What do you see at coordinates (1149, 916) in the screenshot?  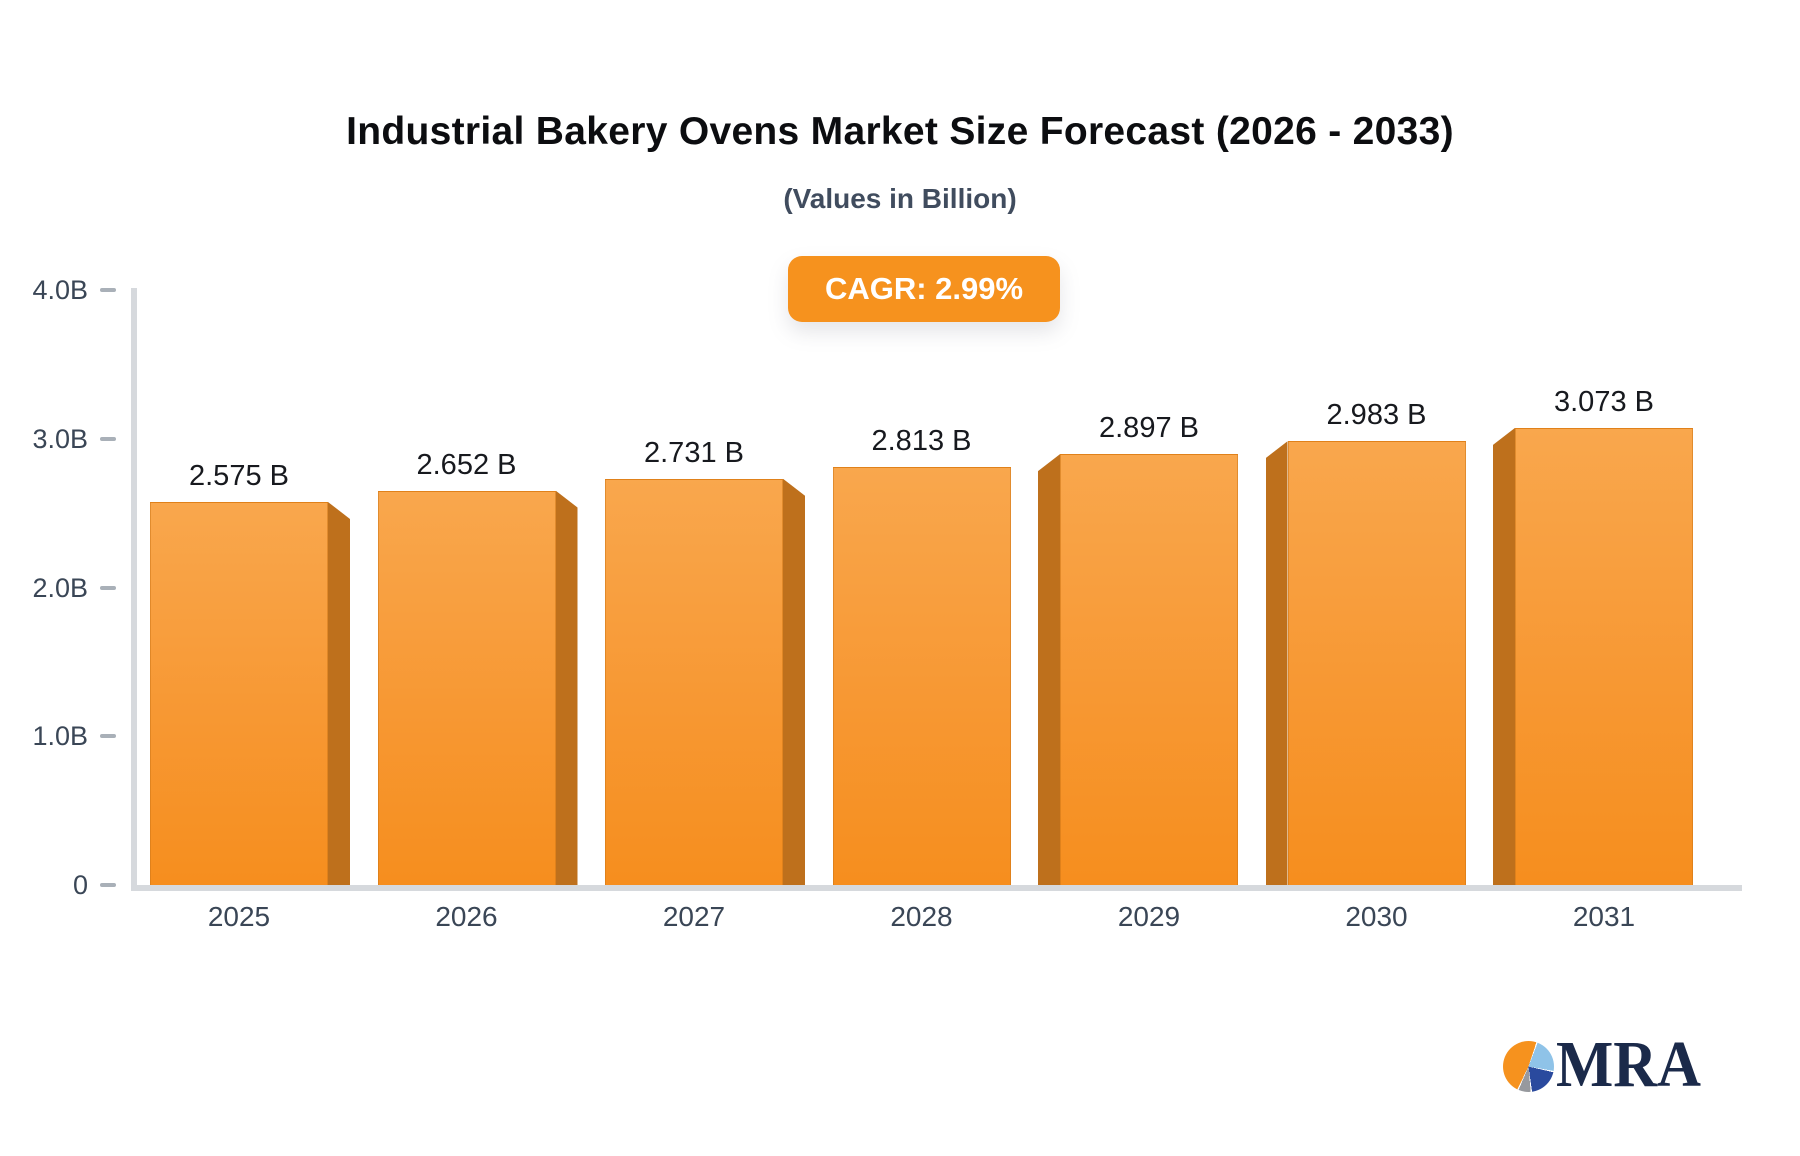 I see `x-axis-label-2029: 2029` at bounding box center [1149, 916].